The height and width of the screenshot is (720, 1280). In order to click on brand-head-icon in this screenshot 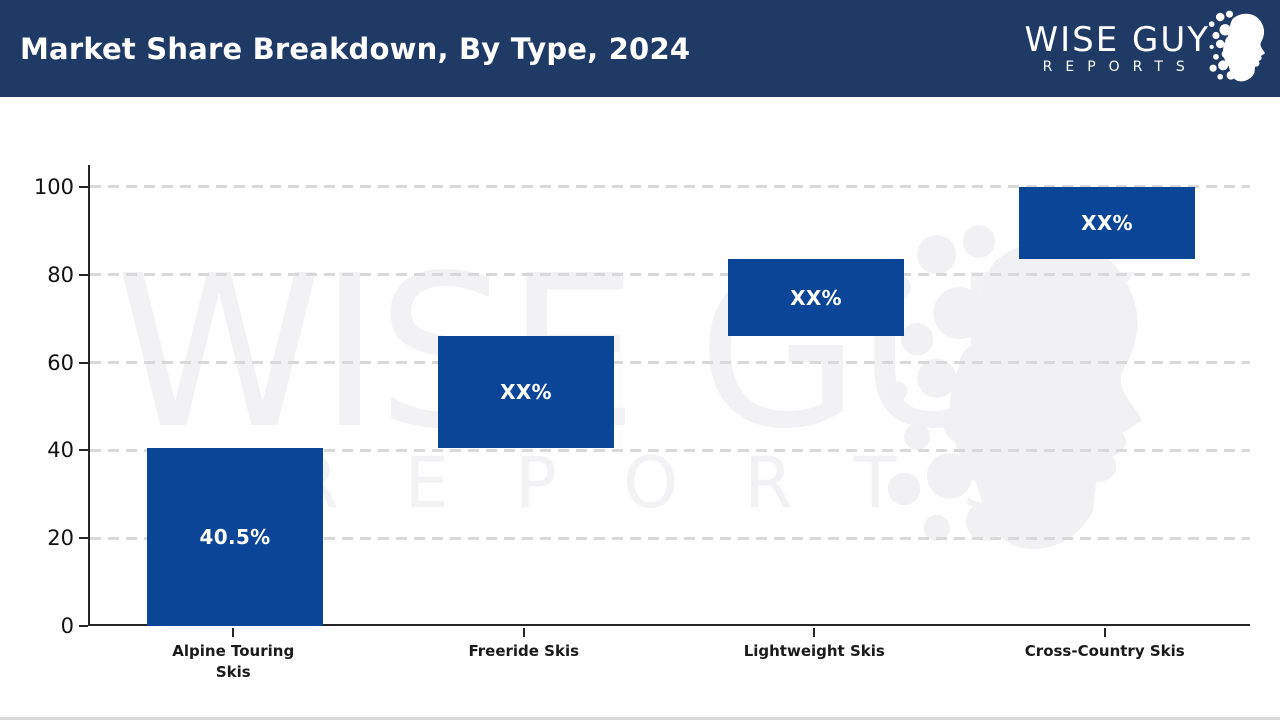, I will do `click(1237, 45)`.